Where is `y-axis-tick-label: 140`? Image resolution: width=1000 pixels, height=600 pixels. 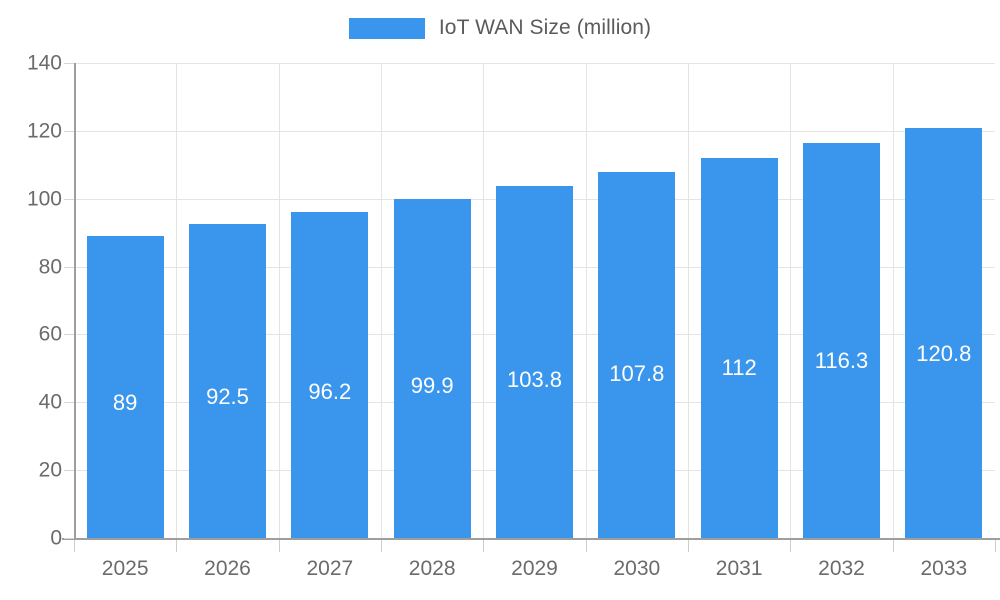
y-axis-tick-label: 140 is located at coordinates (44, 63).